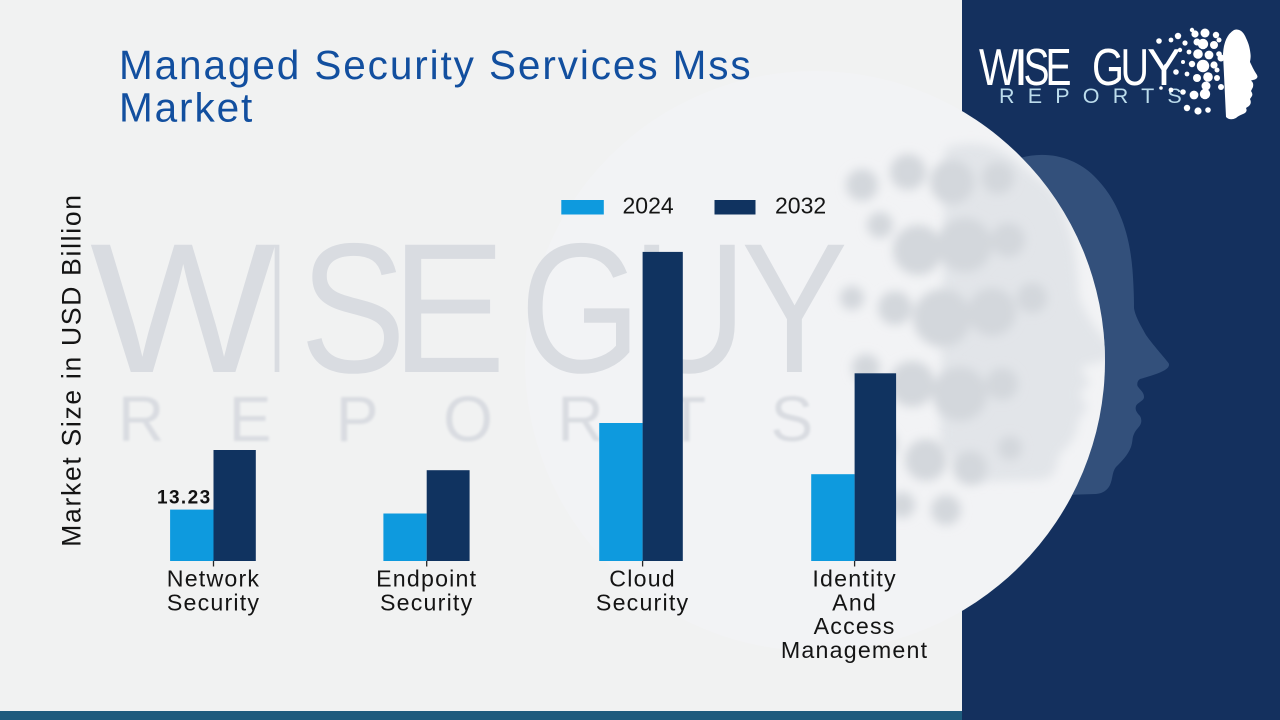 The height and width of the screenshot is (720, 1280). What do you see at coordinates (854, 579) in the screenshot?
I see `svg-text: Identity` at bounding box center [854, 579].